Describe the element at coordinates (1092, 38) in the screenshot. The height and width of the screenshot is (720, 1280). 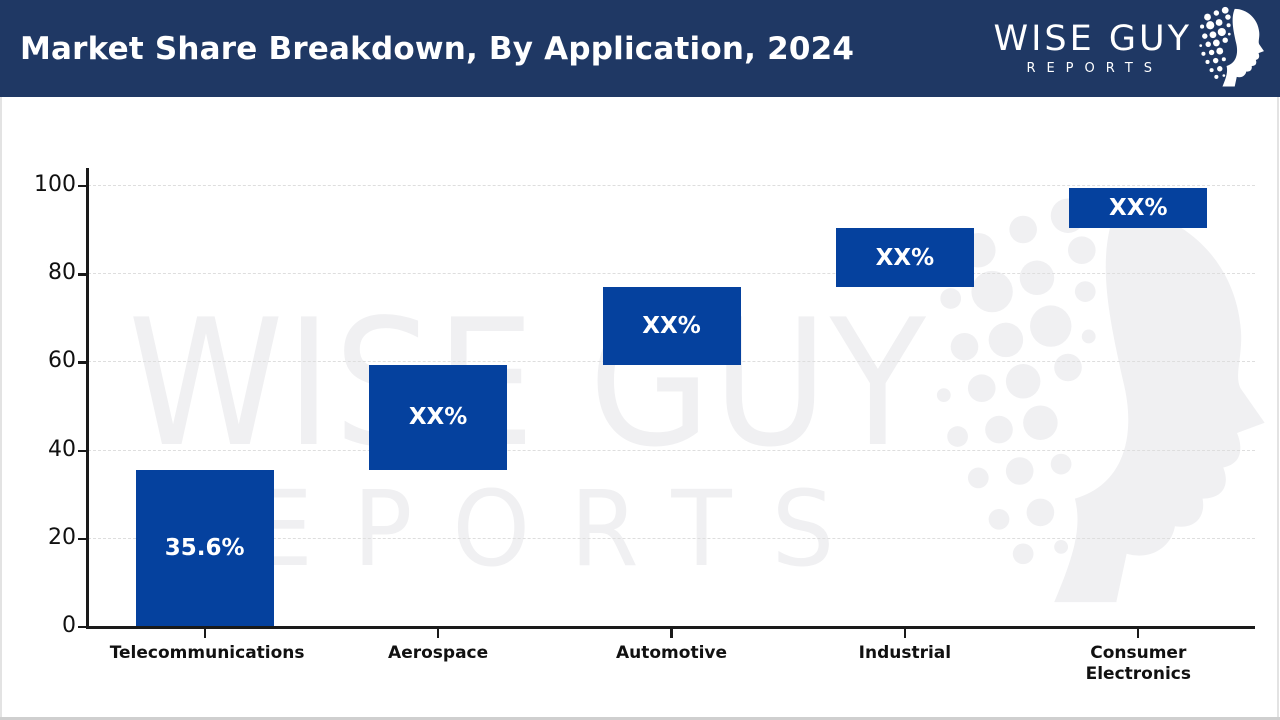
I see `logo-wordmark: WISE GUY` at that location.